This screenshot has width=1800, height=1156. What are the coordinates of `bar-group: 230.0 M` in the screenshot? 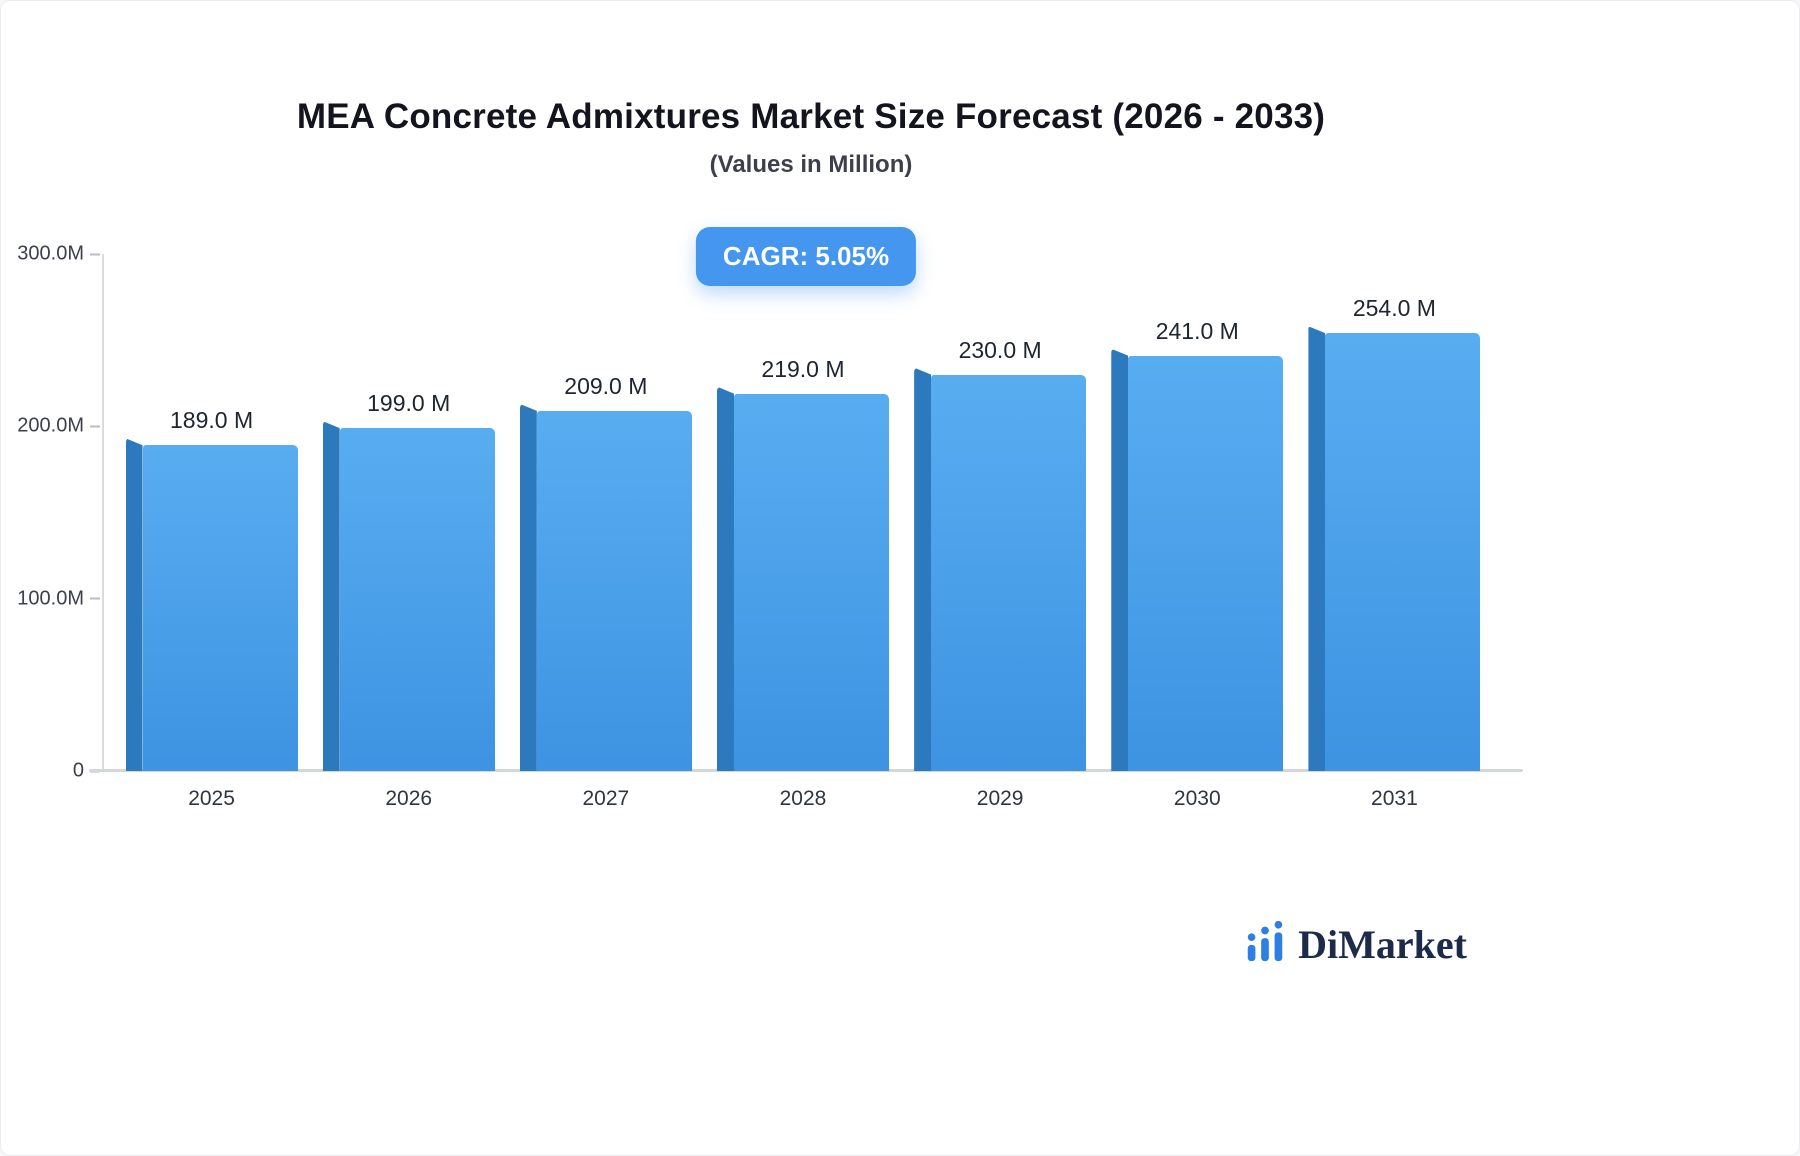 It's located at (1000, 512).